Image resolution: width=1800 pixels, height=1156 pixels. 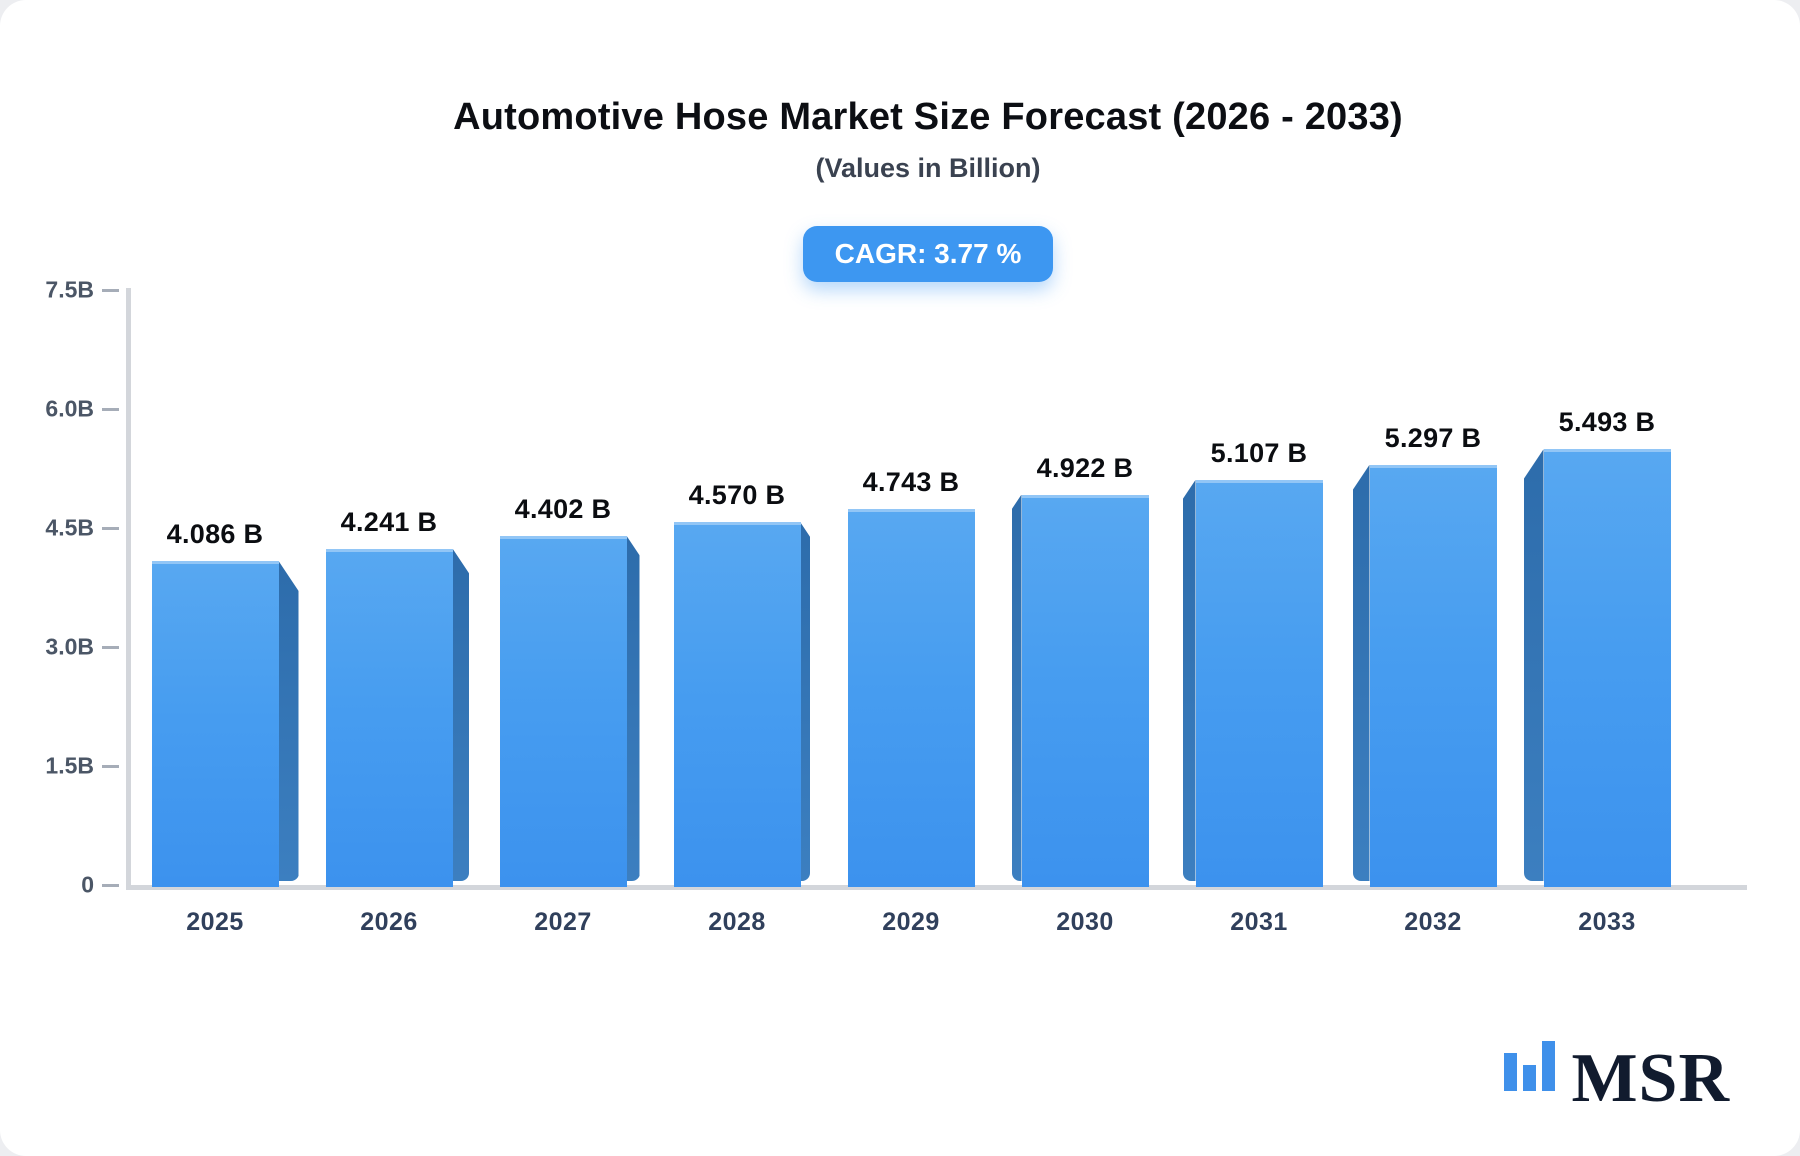 What do you see at coordinates (1607, 422) in the screenshot?
I see `bar-value-label: 5.493 B` at bounding box center [1607, 422].